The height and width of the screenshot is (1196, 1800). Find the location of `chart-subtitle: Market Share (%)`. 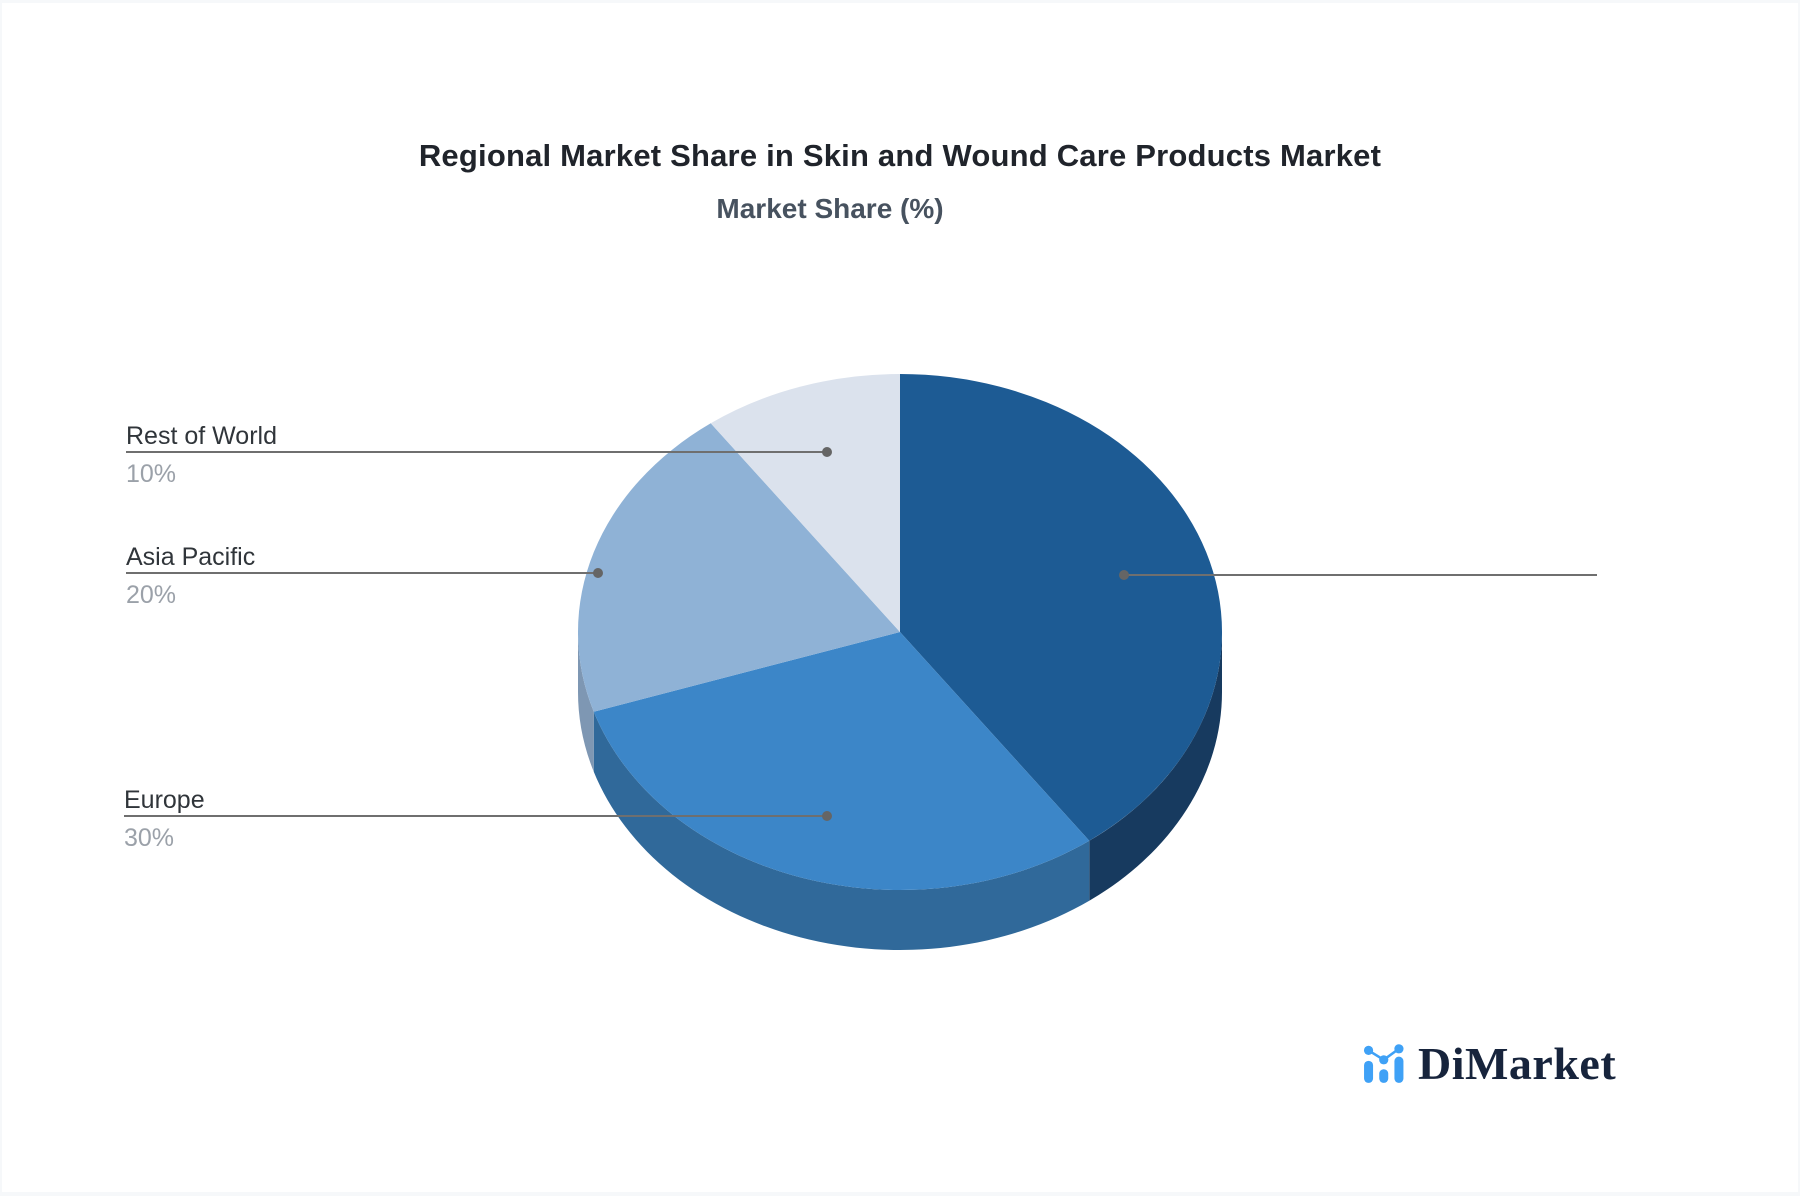

chart-subtitle: Market Share (%) is located at coordinates (830, 208).